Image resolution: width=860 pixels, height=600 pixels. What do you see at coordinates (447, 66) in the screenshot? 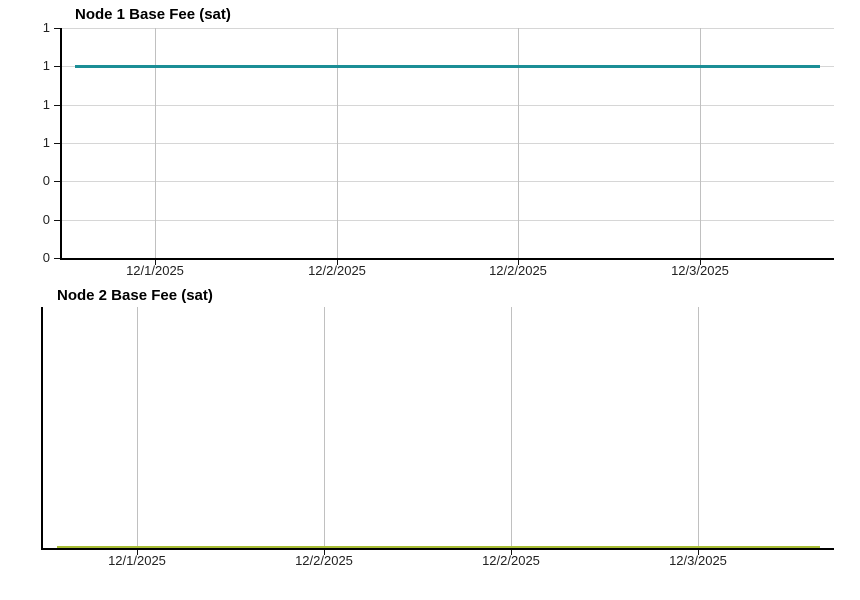
I see `node1-base-fee-line` at bounding box center [447, 66].